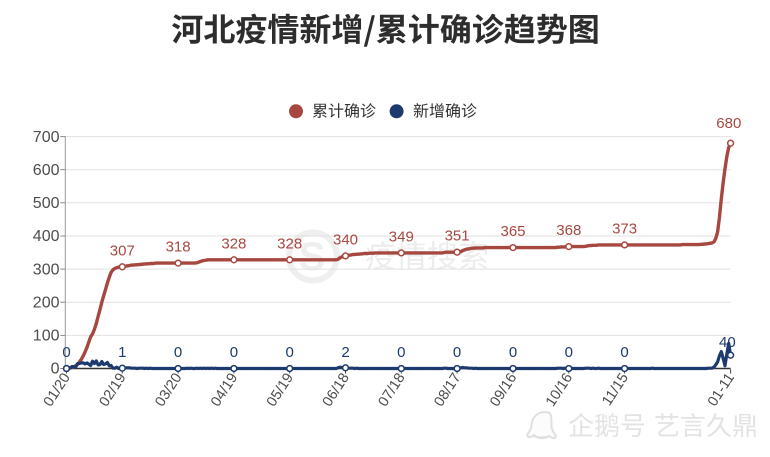 The height and width of the screenshot is (457, 770). I want to click on svg-text: 100, so click(46, 336).